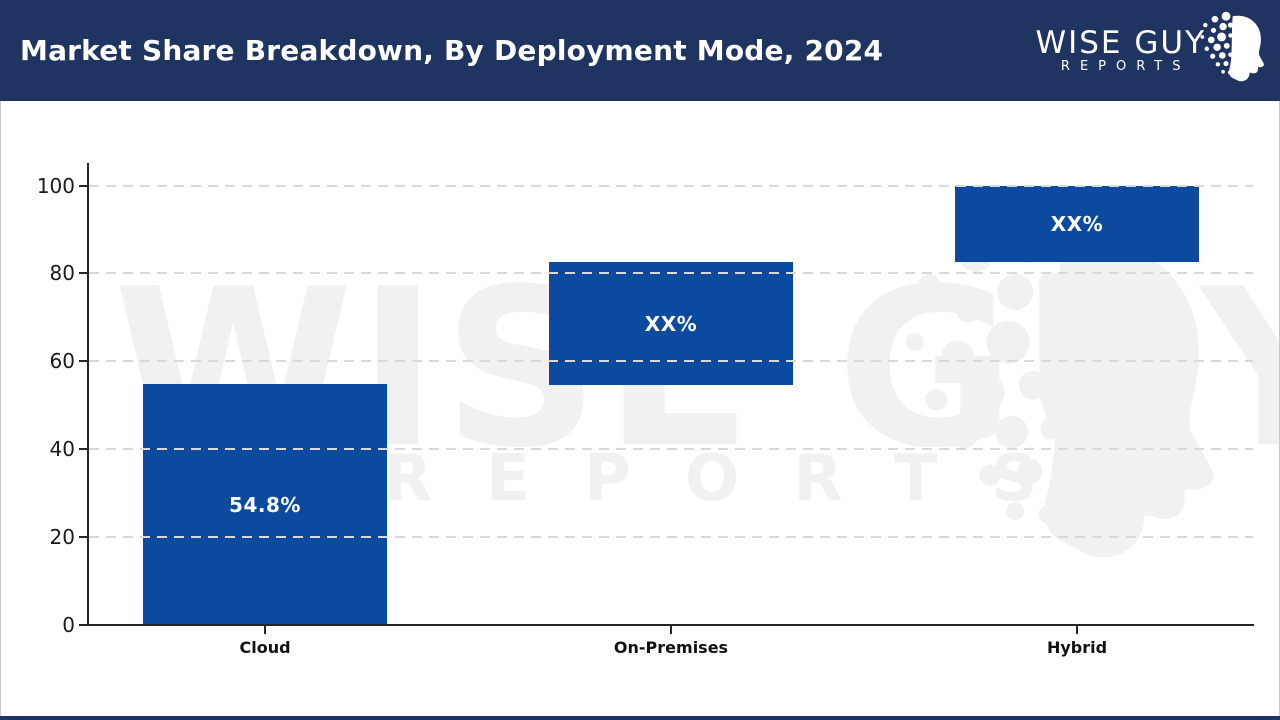 The width and height of the screenshot is (1280, 720). I want to click on y-tick-label-20: 20, so click(62, 537).